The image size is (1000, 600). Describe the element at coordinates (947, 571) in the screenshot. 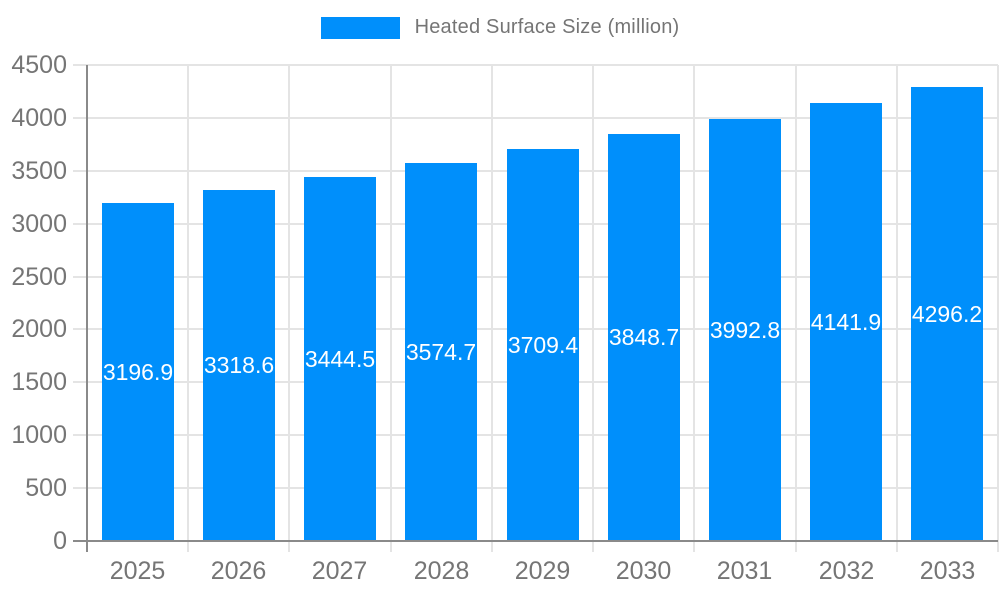

I see `x-axis-label: 2033` at that location.